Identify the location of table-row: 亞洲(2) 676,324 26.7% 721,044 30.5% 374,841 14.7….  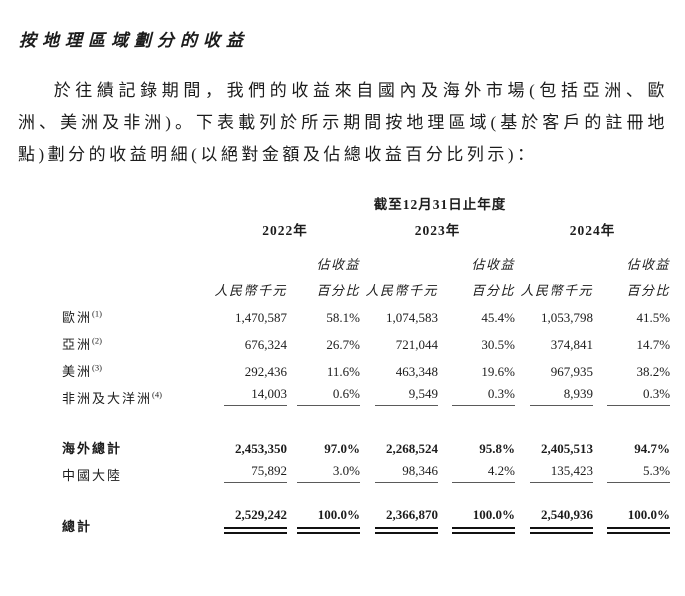
(366, 339).